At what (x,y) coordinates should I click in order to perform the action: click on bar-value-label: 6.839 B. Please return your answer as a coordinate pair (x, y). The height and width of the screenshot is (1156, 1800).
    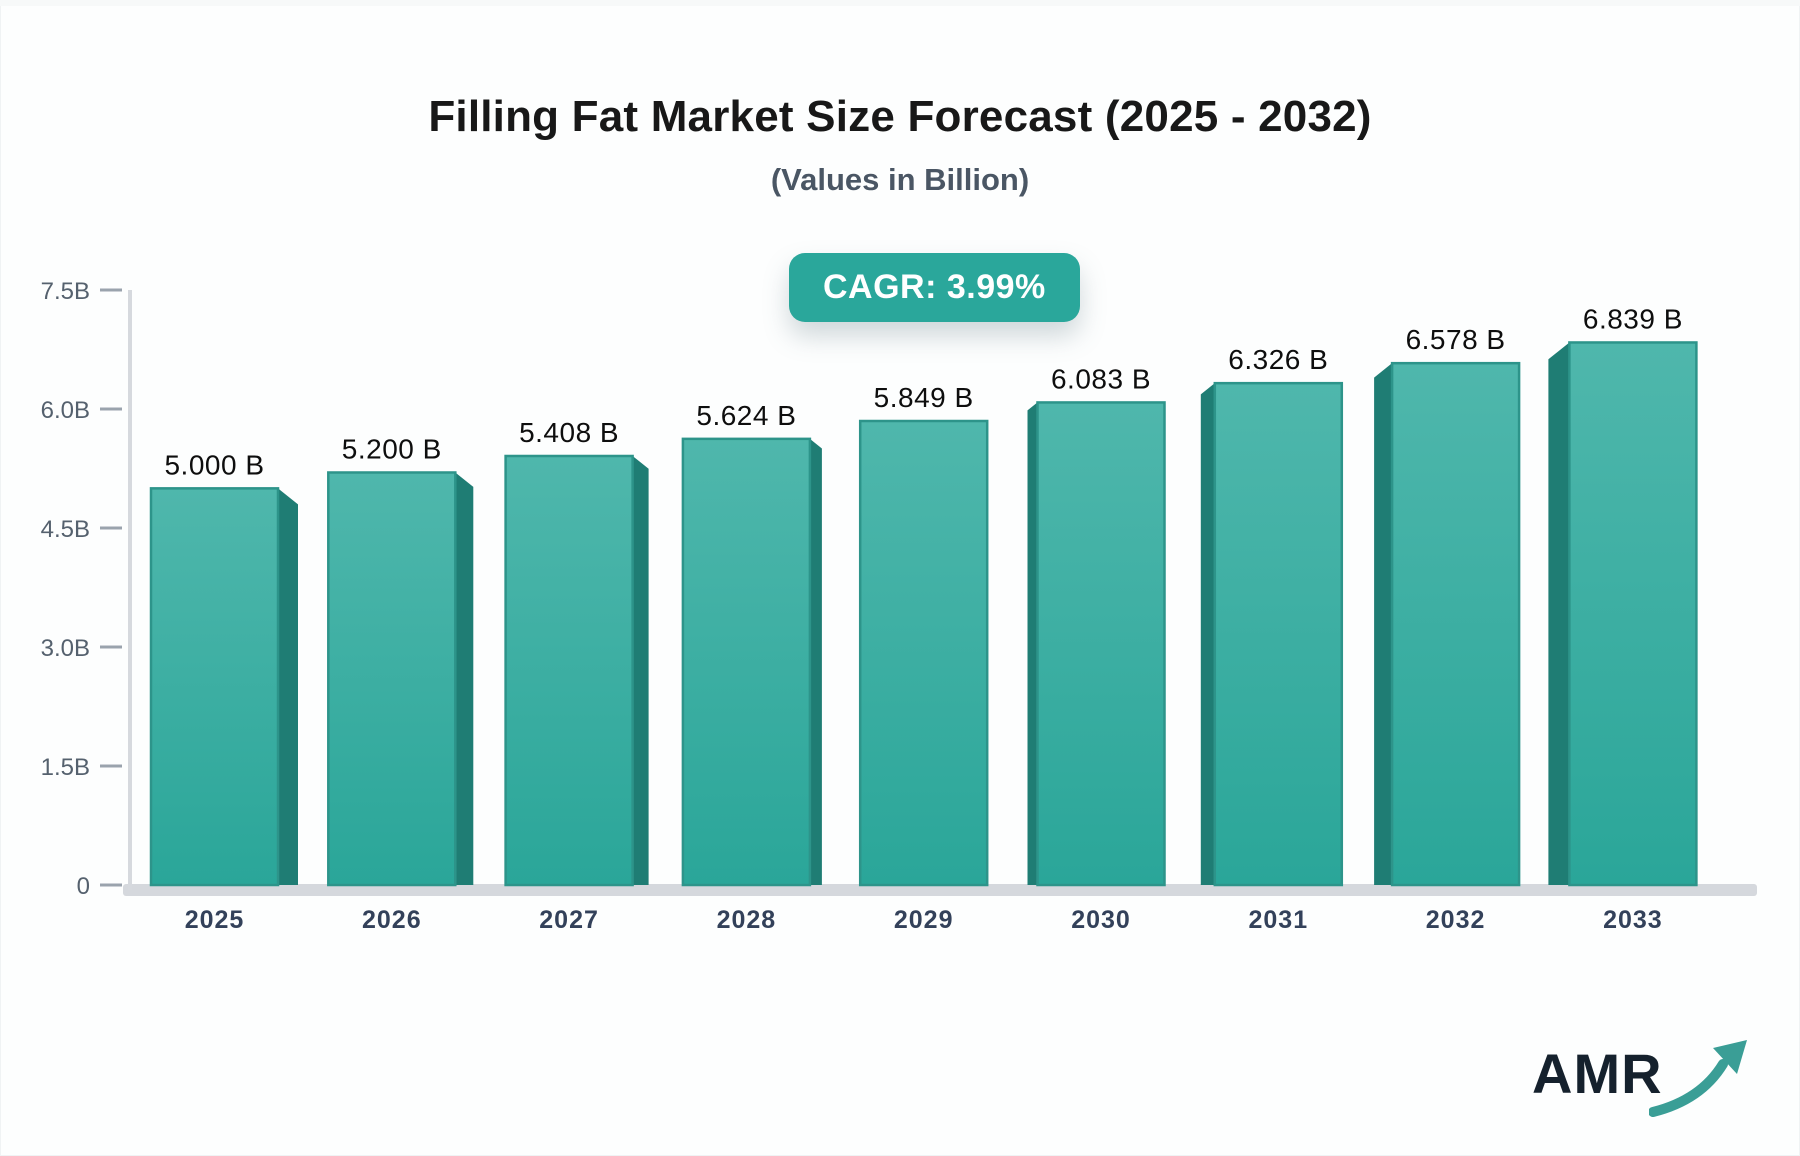
    Looking at the image, I should click on (1633, 318).